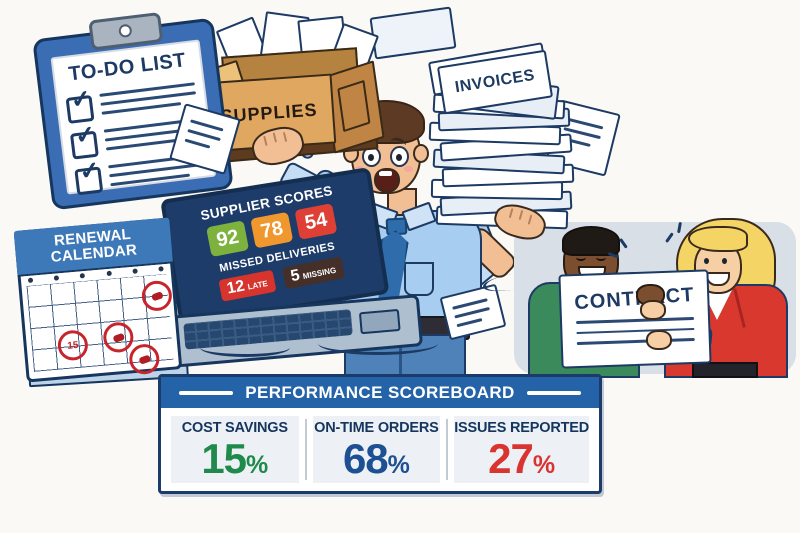 The width and height of the screenshot is (800, 533). What do you see at coordinates (522, 458) in the screenshot?
I see `metric-value: 27%` at bounding box center [522, 458].